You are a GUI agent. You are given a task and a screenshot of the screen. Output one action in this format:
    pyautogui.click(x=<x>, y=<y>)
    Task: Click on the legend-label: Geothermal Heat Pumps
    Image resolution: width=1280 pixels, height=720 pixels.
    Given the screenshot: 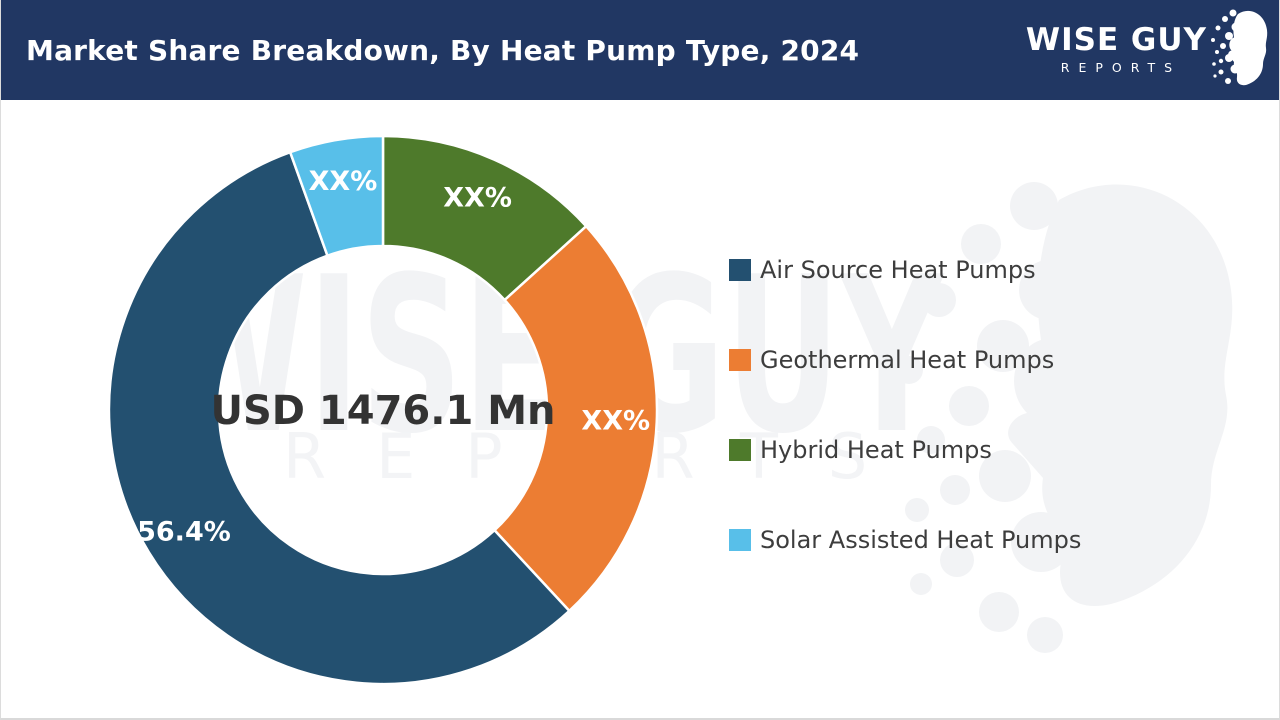 What is the action you would take?
    pyautogui.click(x=907, y=360)
    